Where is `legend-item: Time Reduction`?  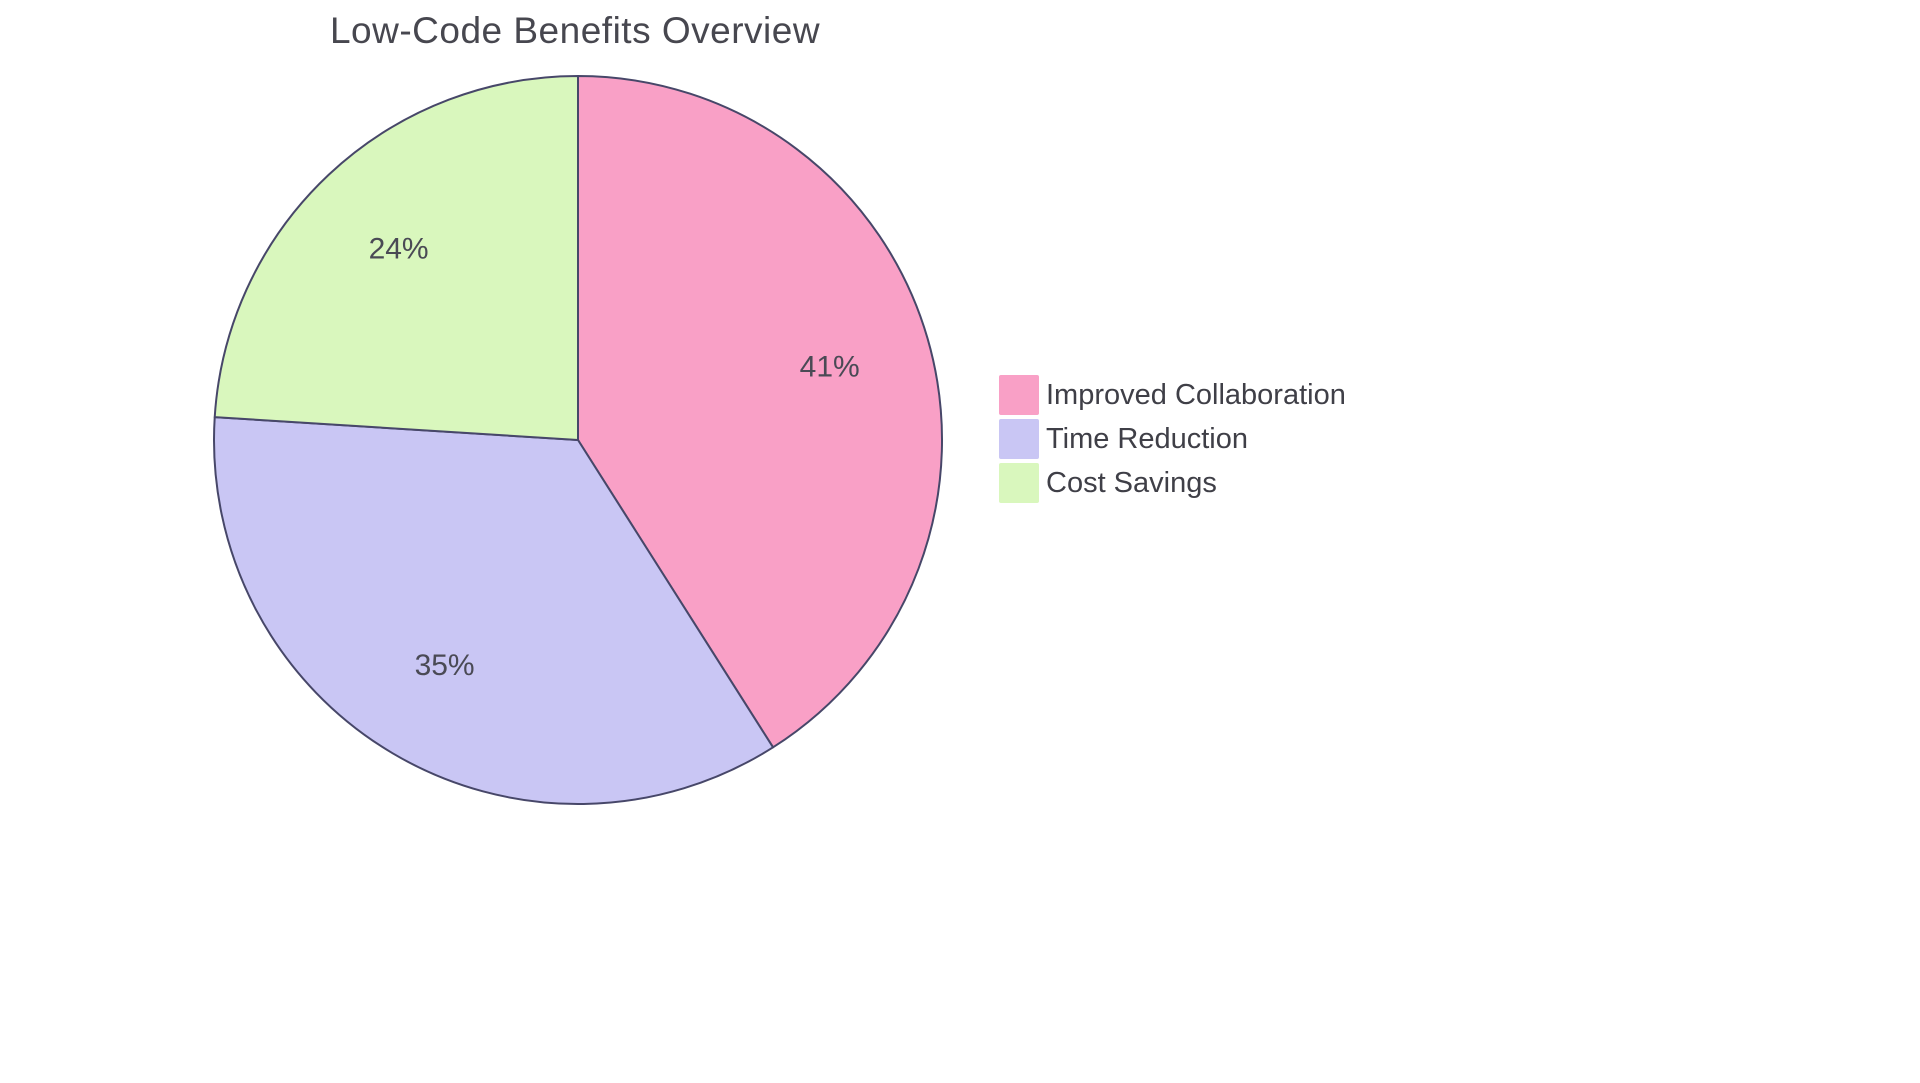 legend-item: Time Reduction is located at coordinates (1172, 439).